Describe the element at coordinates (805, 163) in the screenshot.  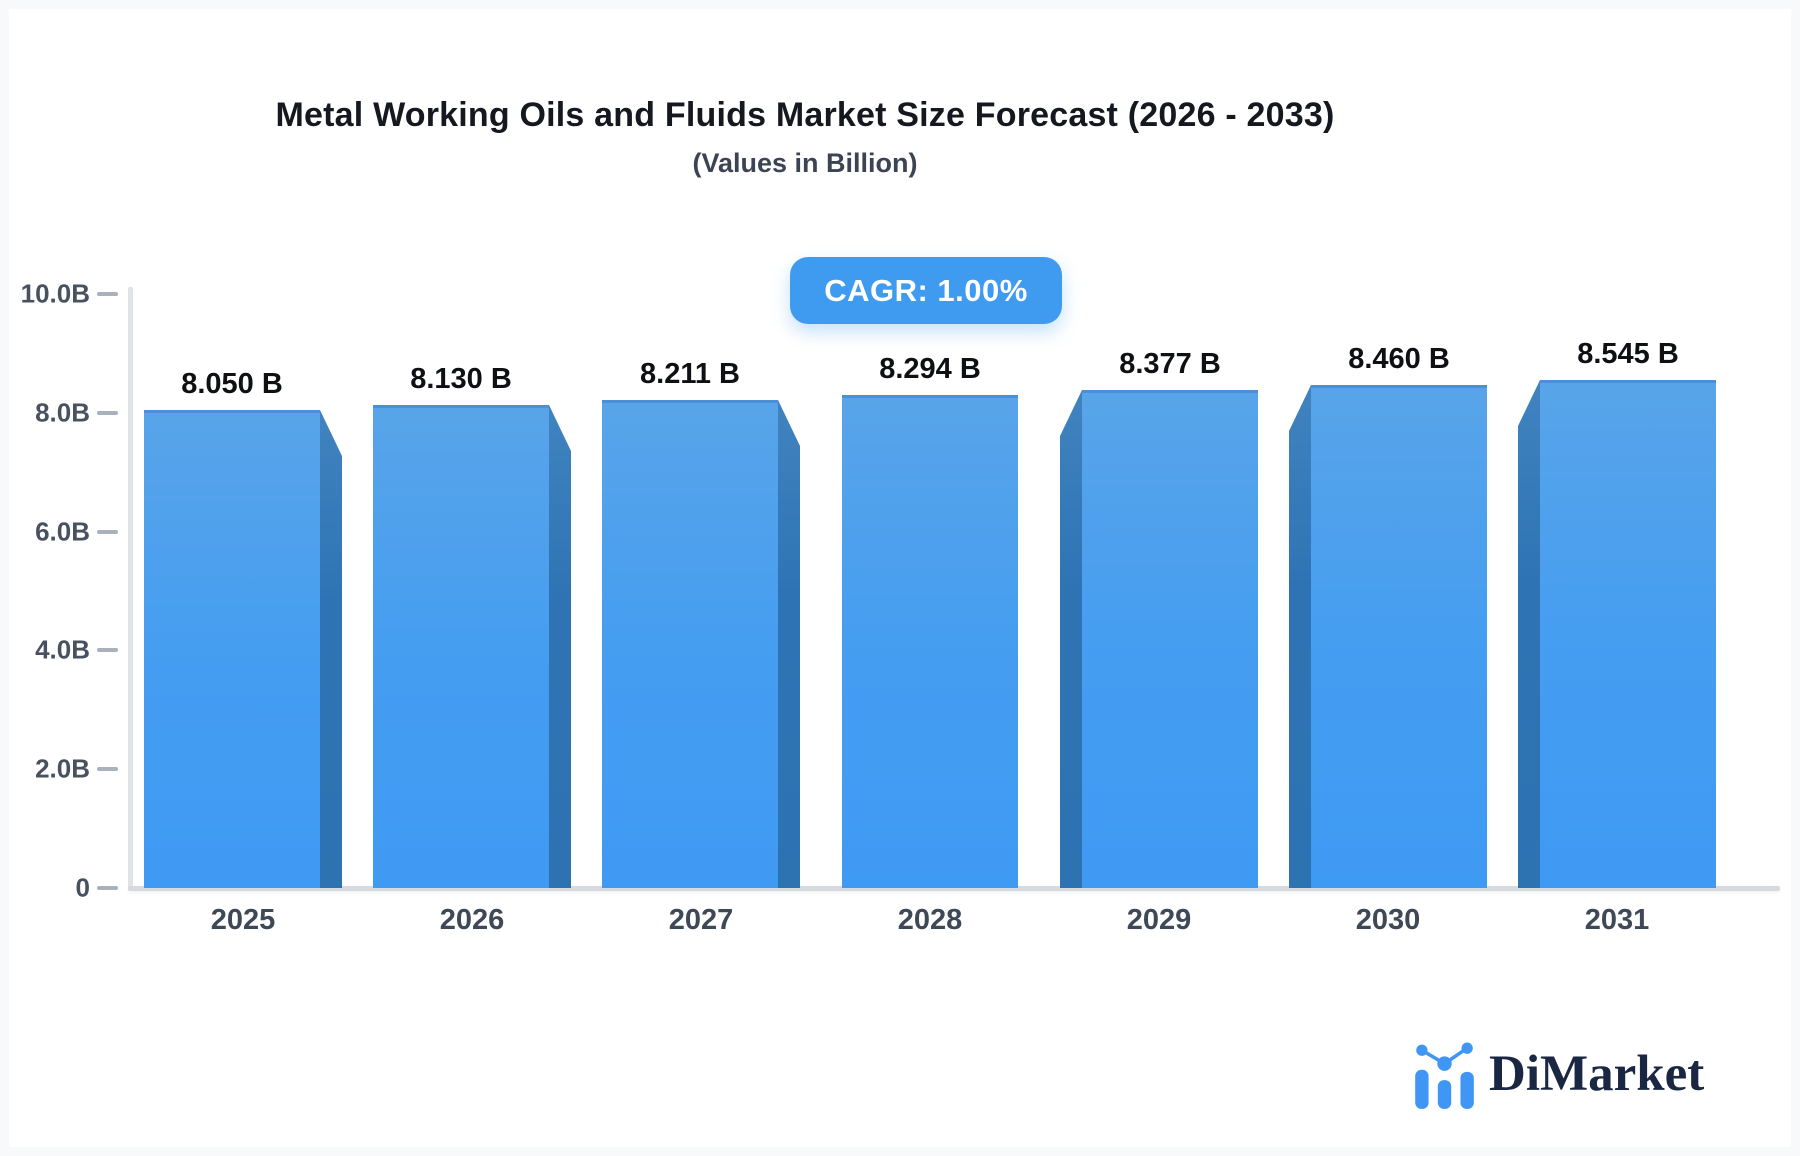
I see `chart-subtitle: (Values in Billion)` at that location.